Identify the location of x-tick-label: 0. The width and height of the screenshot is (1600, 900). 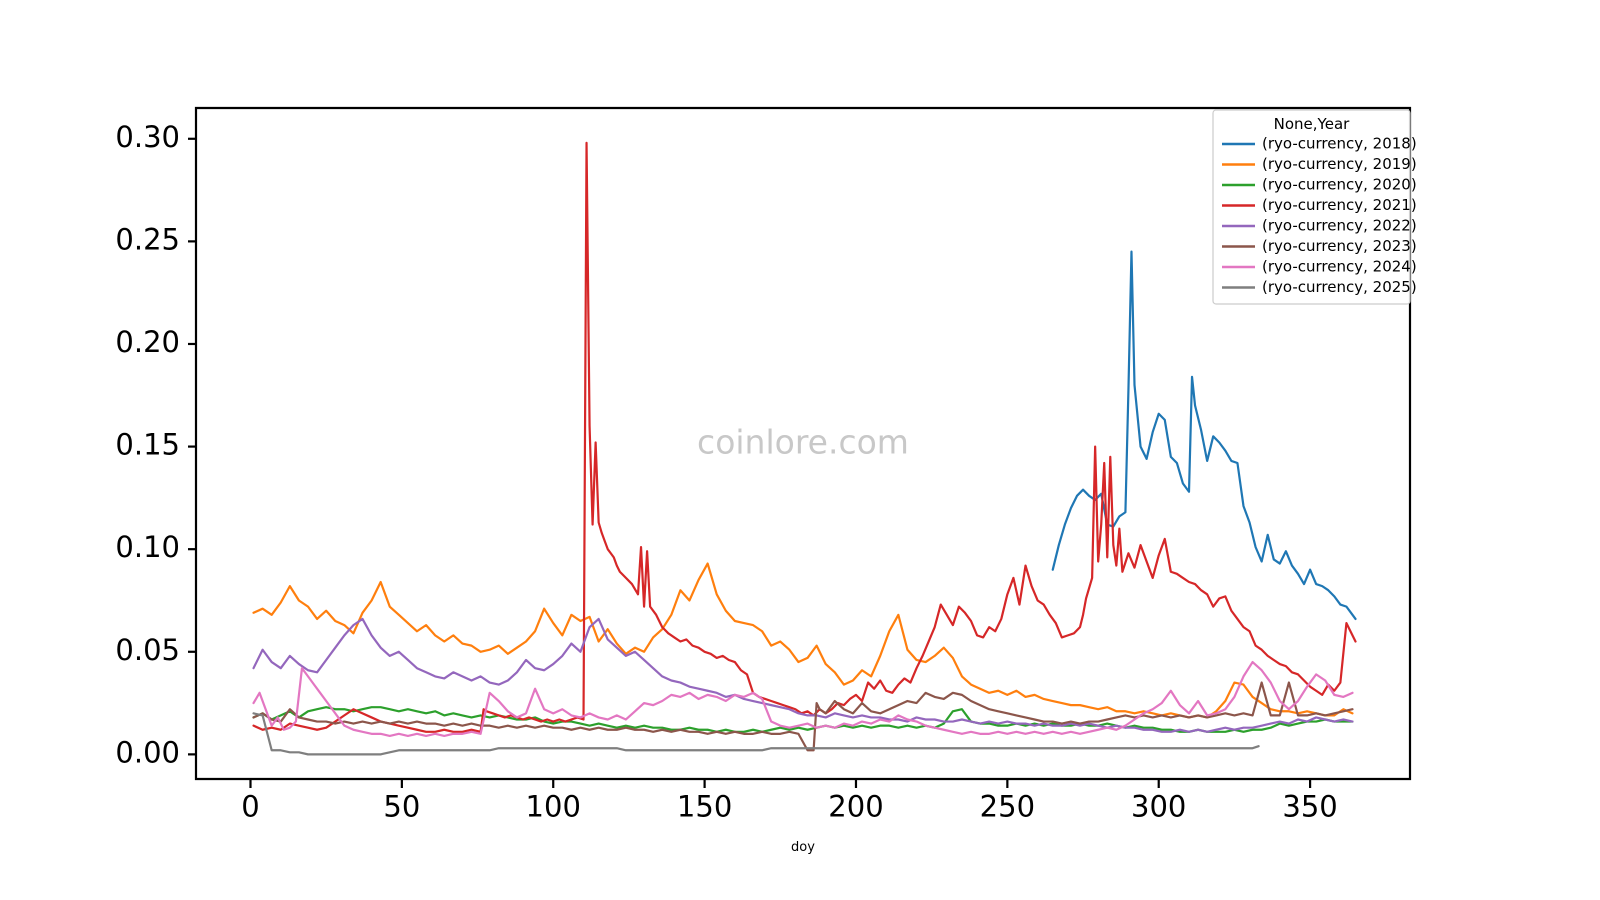
(250, 807).